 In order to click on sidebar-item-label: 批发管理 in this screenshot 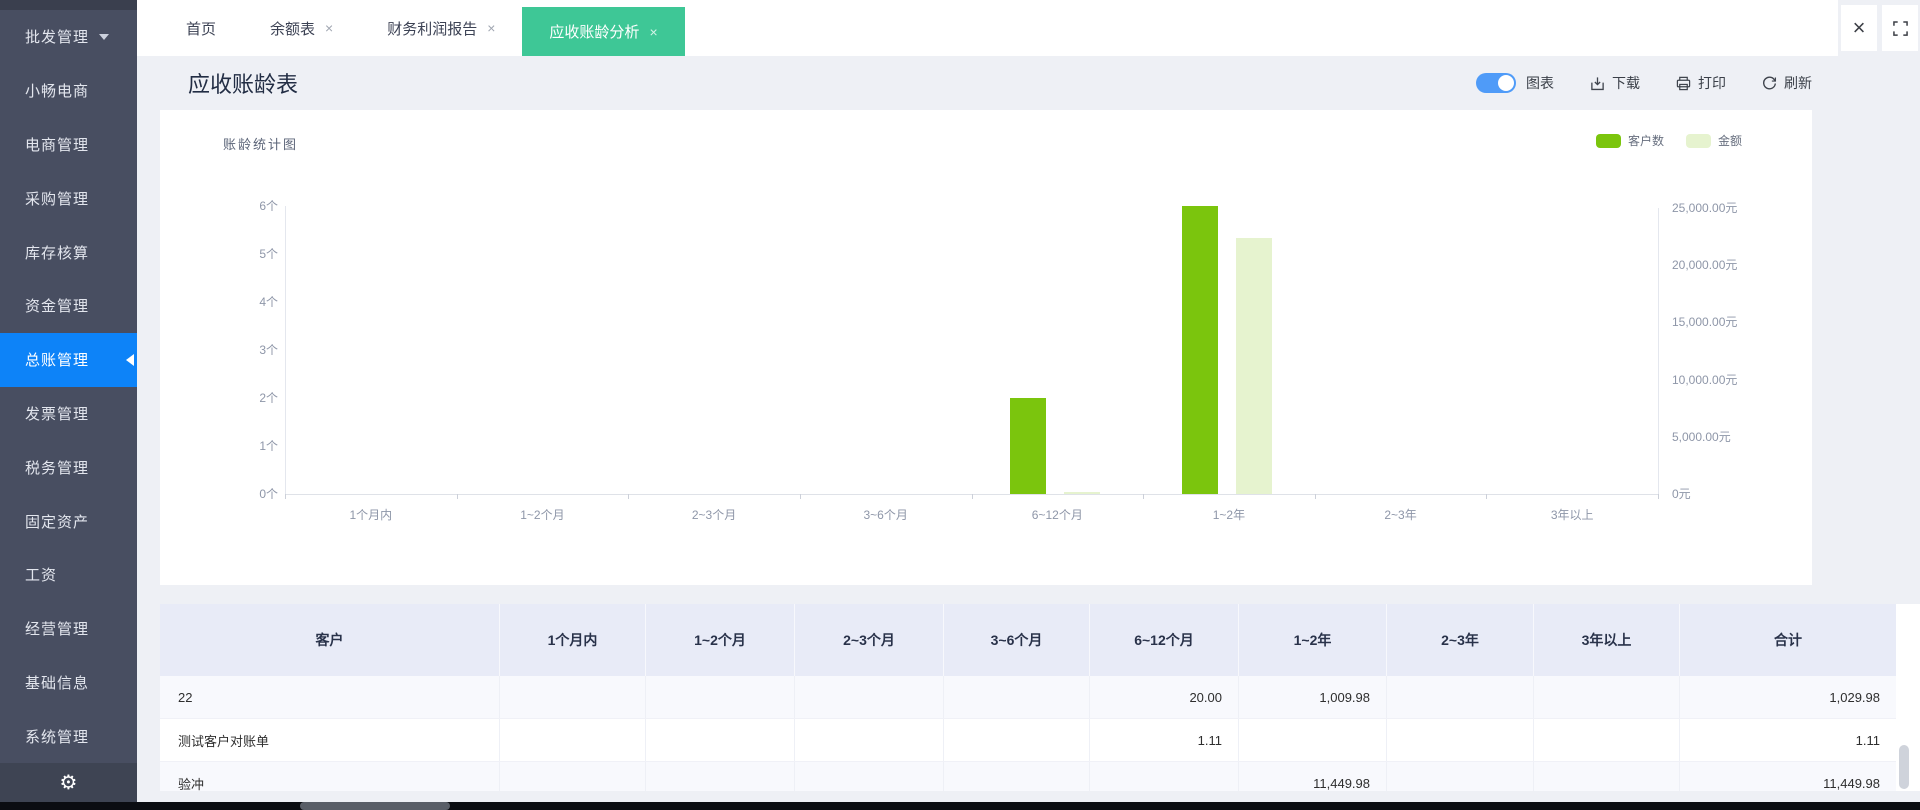, I will do `click(57, 38)`.